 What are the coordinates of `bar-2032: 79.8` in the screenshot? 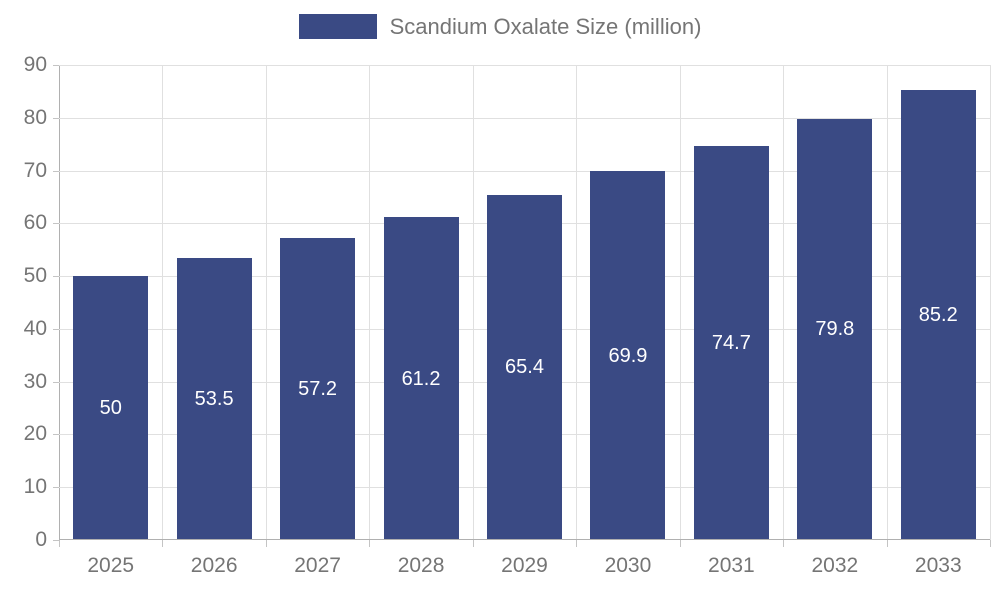 It's located at (835, 329).